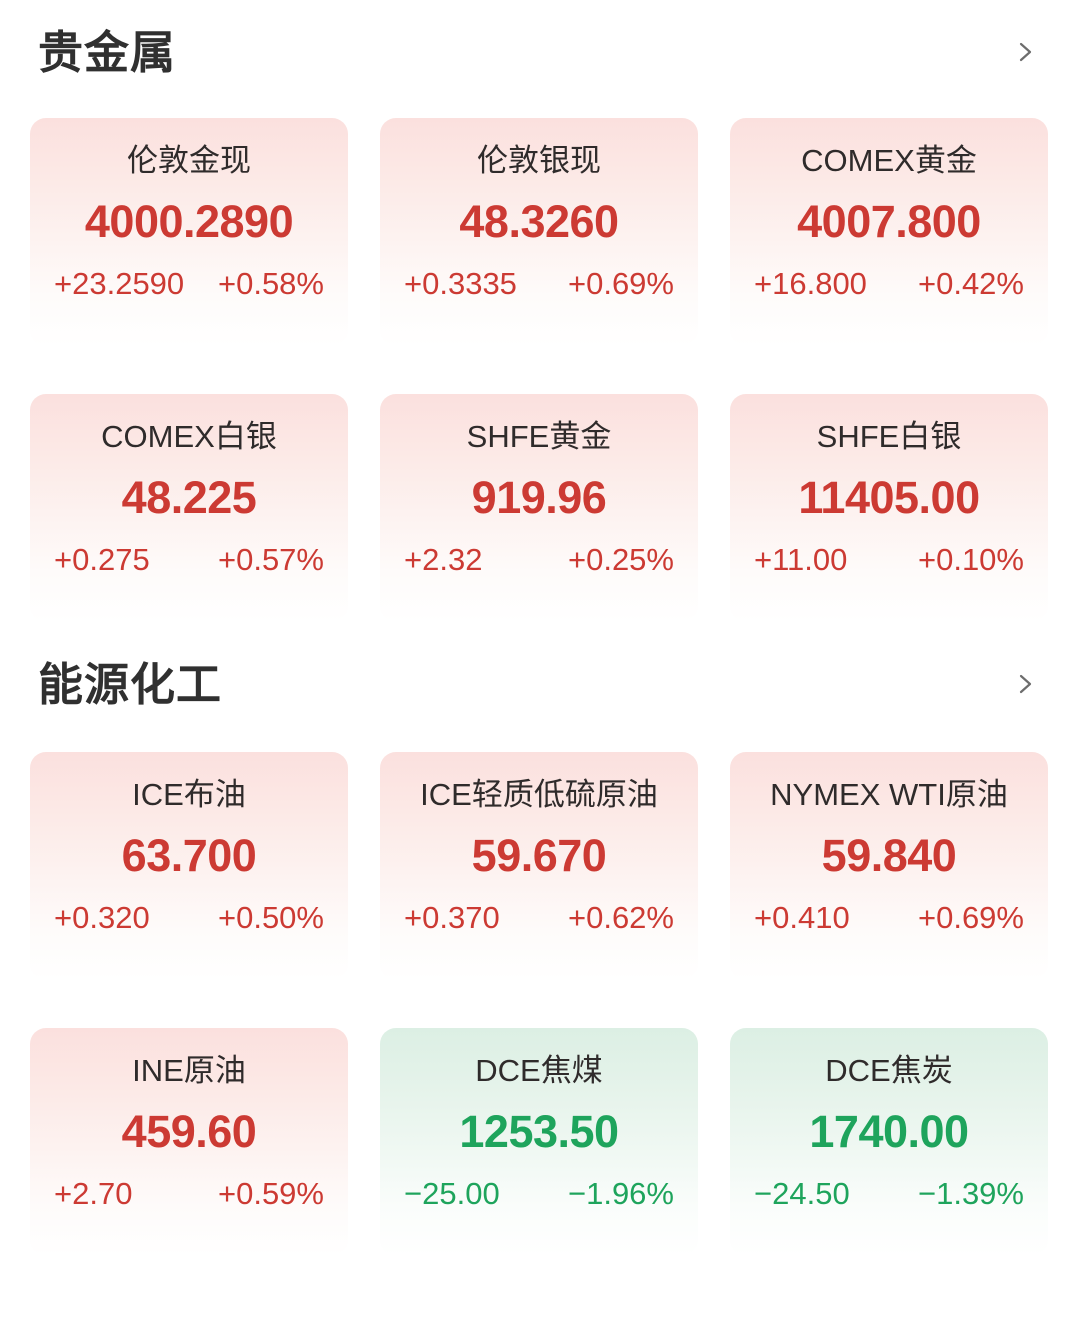  Describe the element at coordinates (270, 560) in the screenshot. I see `quote-card-percent: +0.57%` at that location.